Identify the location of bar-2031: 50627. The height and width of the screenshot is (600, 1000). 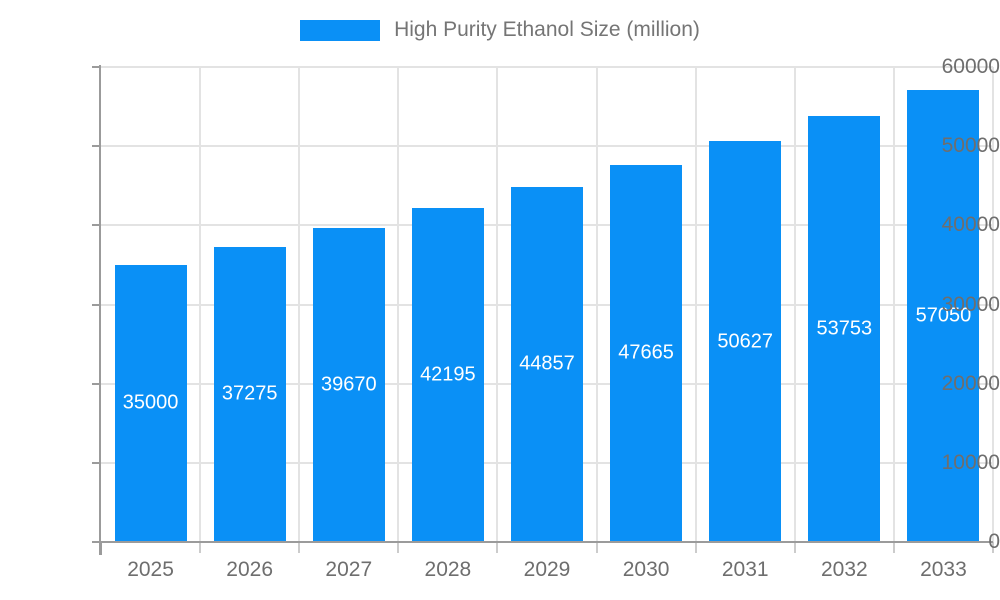
(745, 341).